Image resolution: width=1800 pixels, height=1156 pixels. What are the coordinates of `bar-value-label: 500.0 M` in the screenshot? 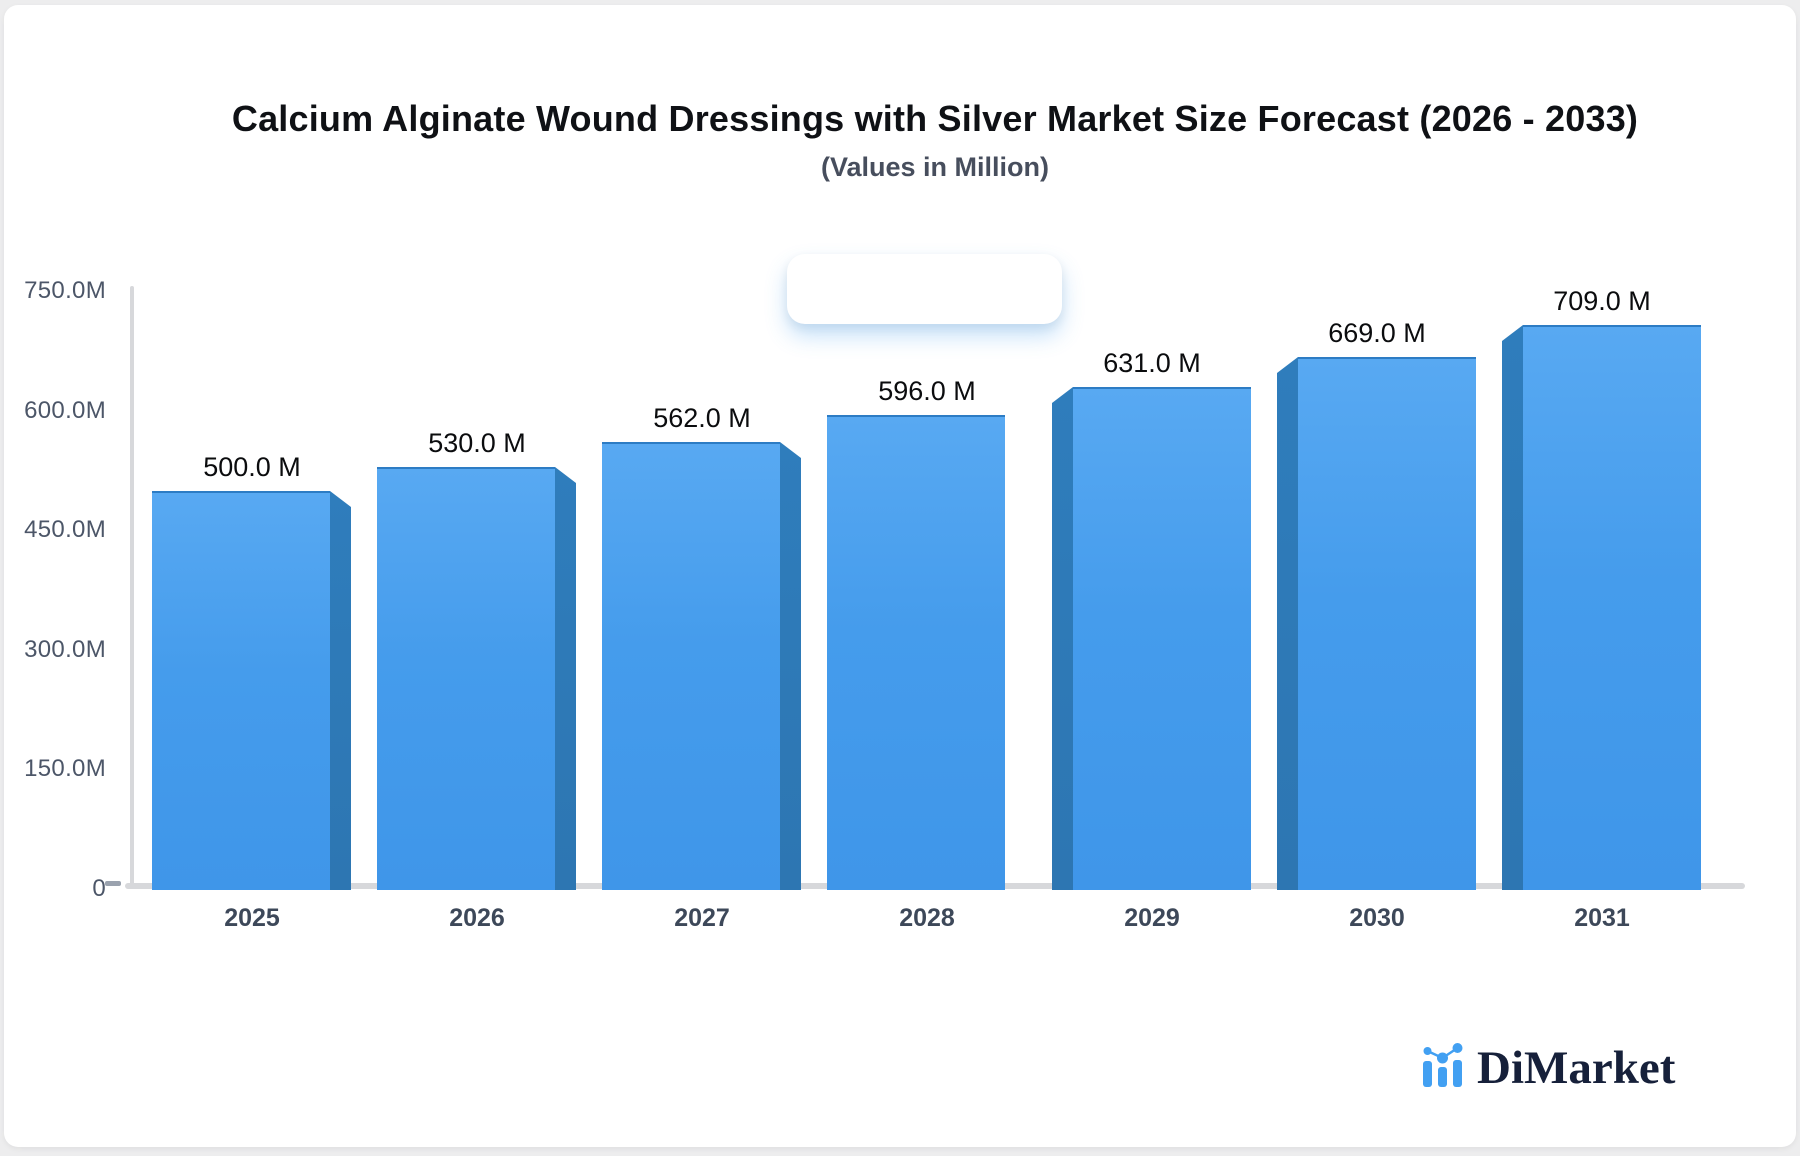 It's located at (252, 467).